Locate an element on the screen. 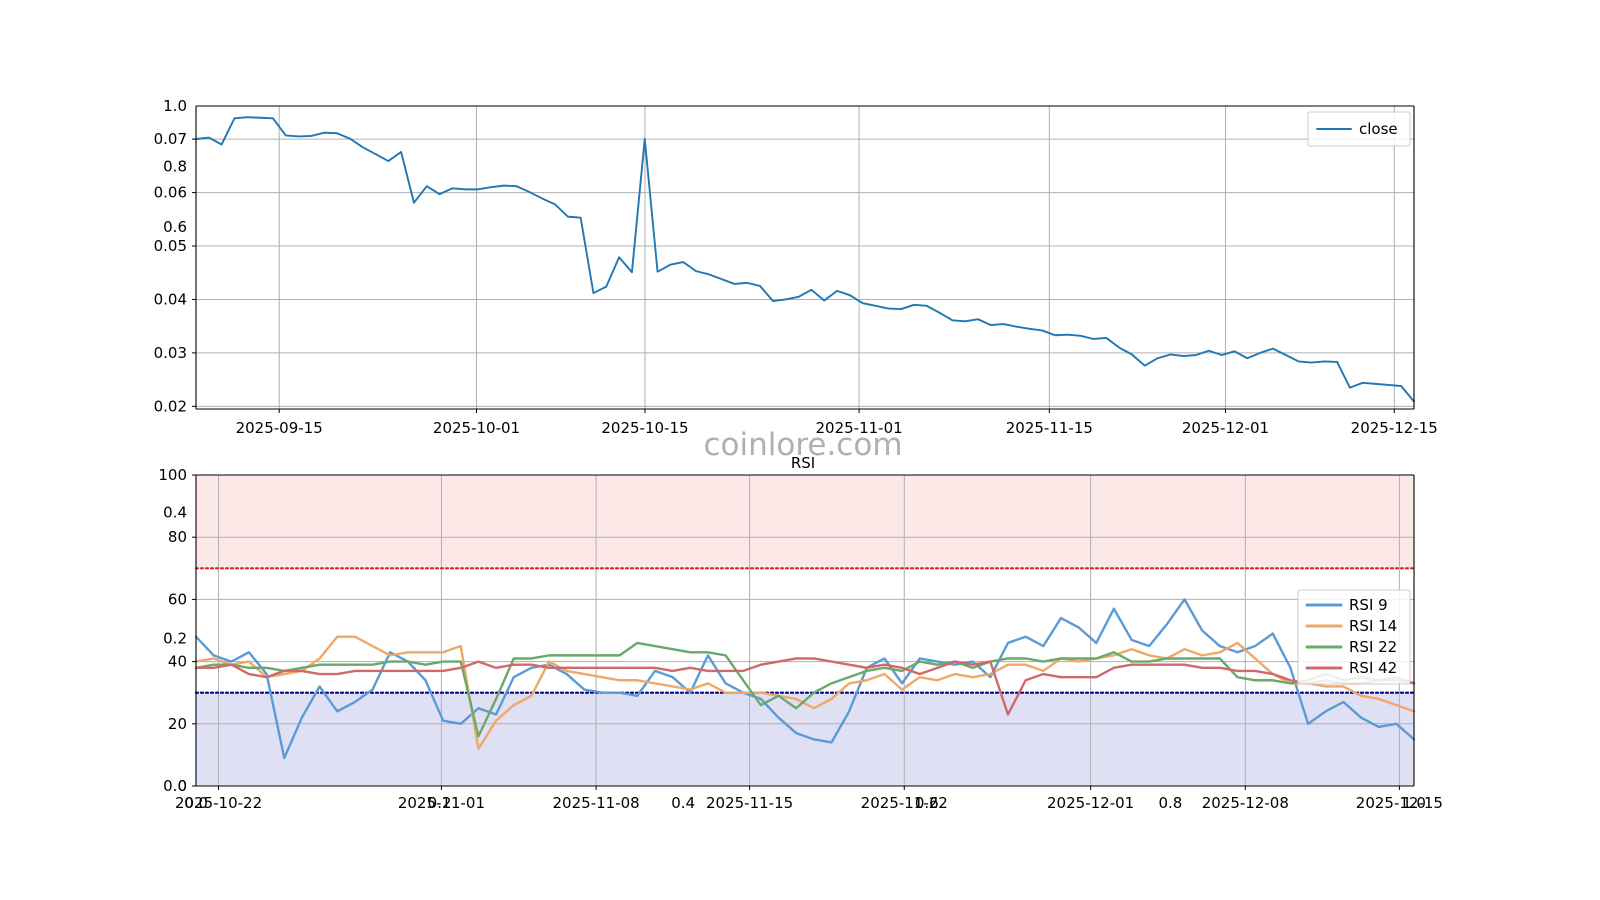  price-y-tick-label-overlay: 0.8 is located at coordinates (175, 167).